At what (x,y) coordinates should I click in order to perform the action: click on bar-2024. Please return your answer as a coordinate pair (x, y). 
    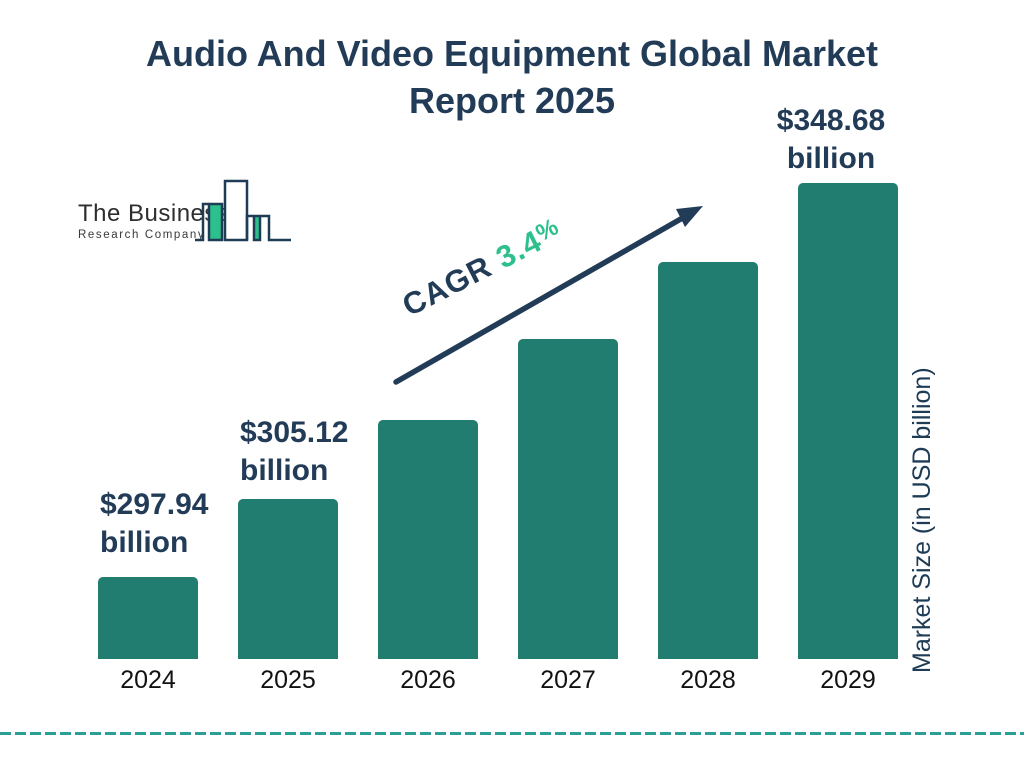
    Looking at the image, I should click on (148, 618).